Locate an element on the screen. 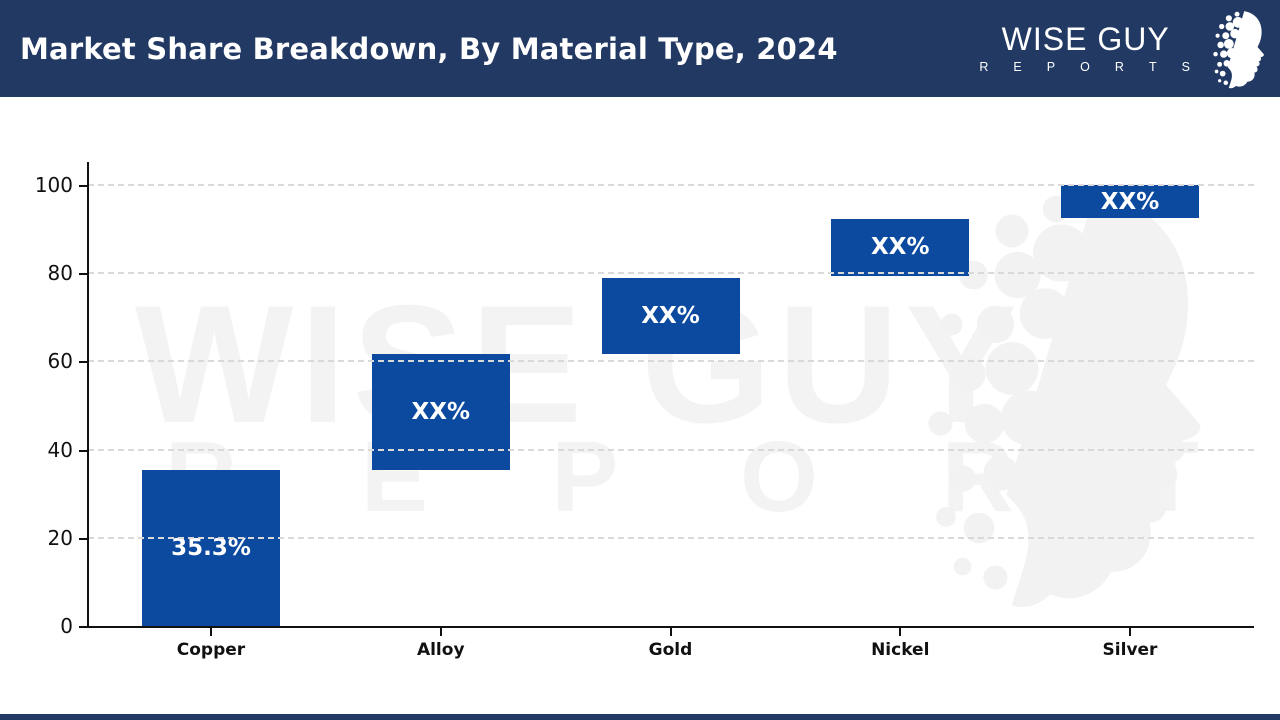 This screenshot has width=1280, height=720. brand-name: WISE GUY is located at coordinates (1085, 39).